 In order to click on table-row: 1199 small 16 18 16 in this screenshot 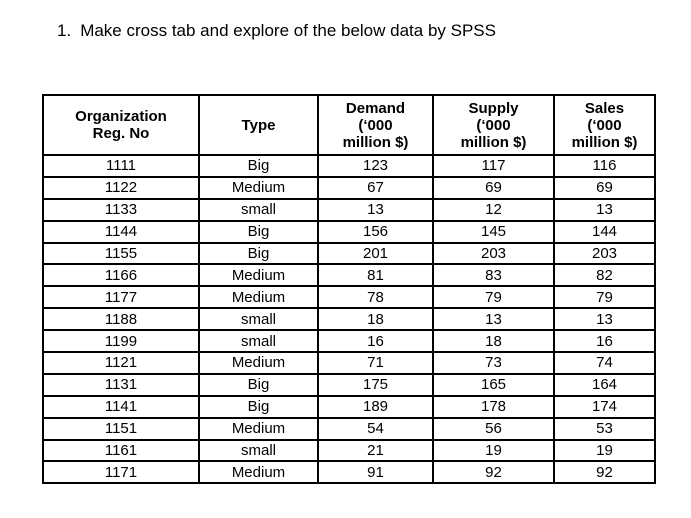, I will do `click(349, 341)`.